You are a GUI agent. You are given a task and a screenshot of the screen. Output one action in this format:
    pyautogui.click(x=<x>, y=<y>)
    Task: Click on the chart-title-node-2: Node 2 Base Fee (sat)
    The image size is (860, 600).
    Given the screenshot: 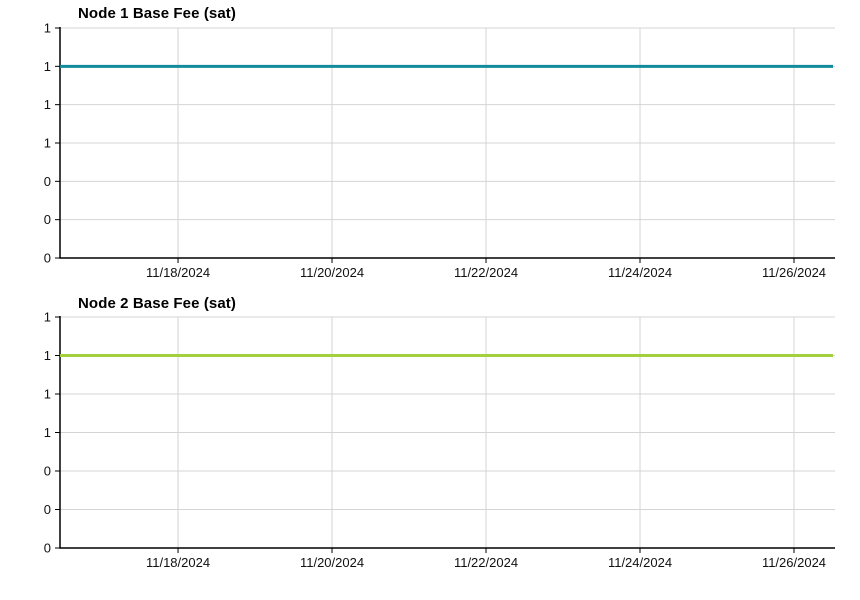 What is the action you would take?
    pyautogui.click(x=157, y=303)
    